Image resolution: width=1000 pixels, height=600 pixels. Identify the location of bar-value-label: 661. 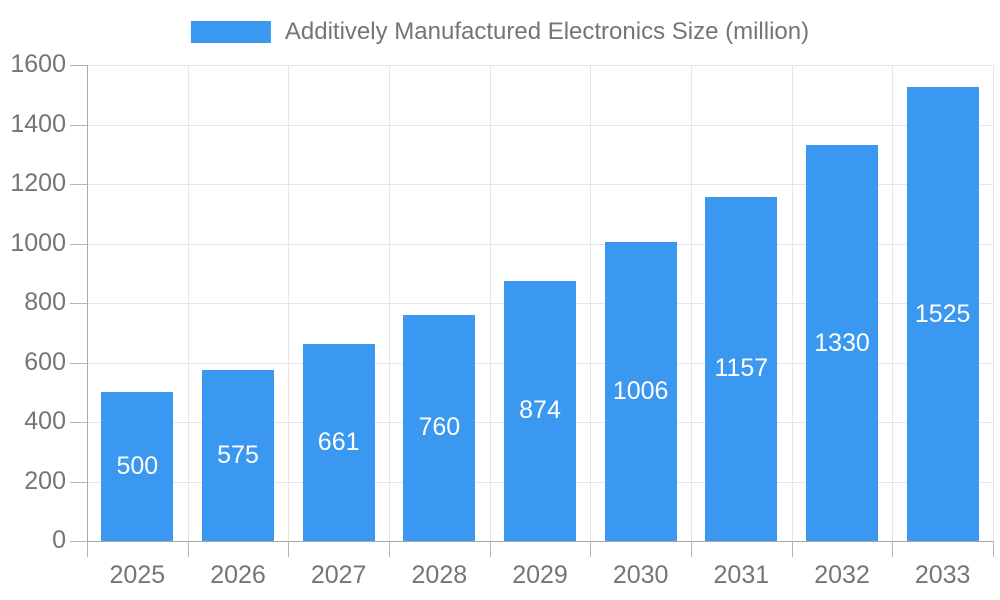
(338, 442).